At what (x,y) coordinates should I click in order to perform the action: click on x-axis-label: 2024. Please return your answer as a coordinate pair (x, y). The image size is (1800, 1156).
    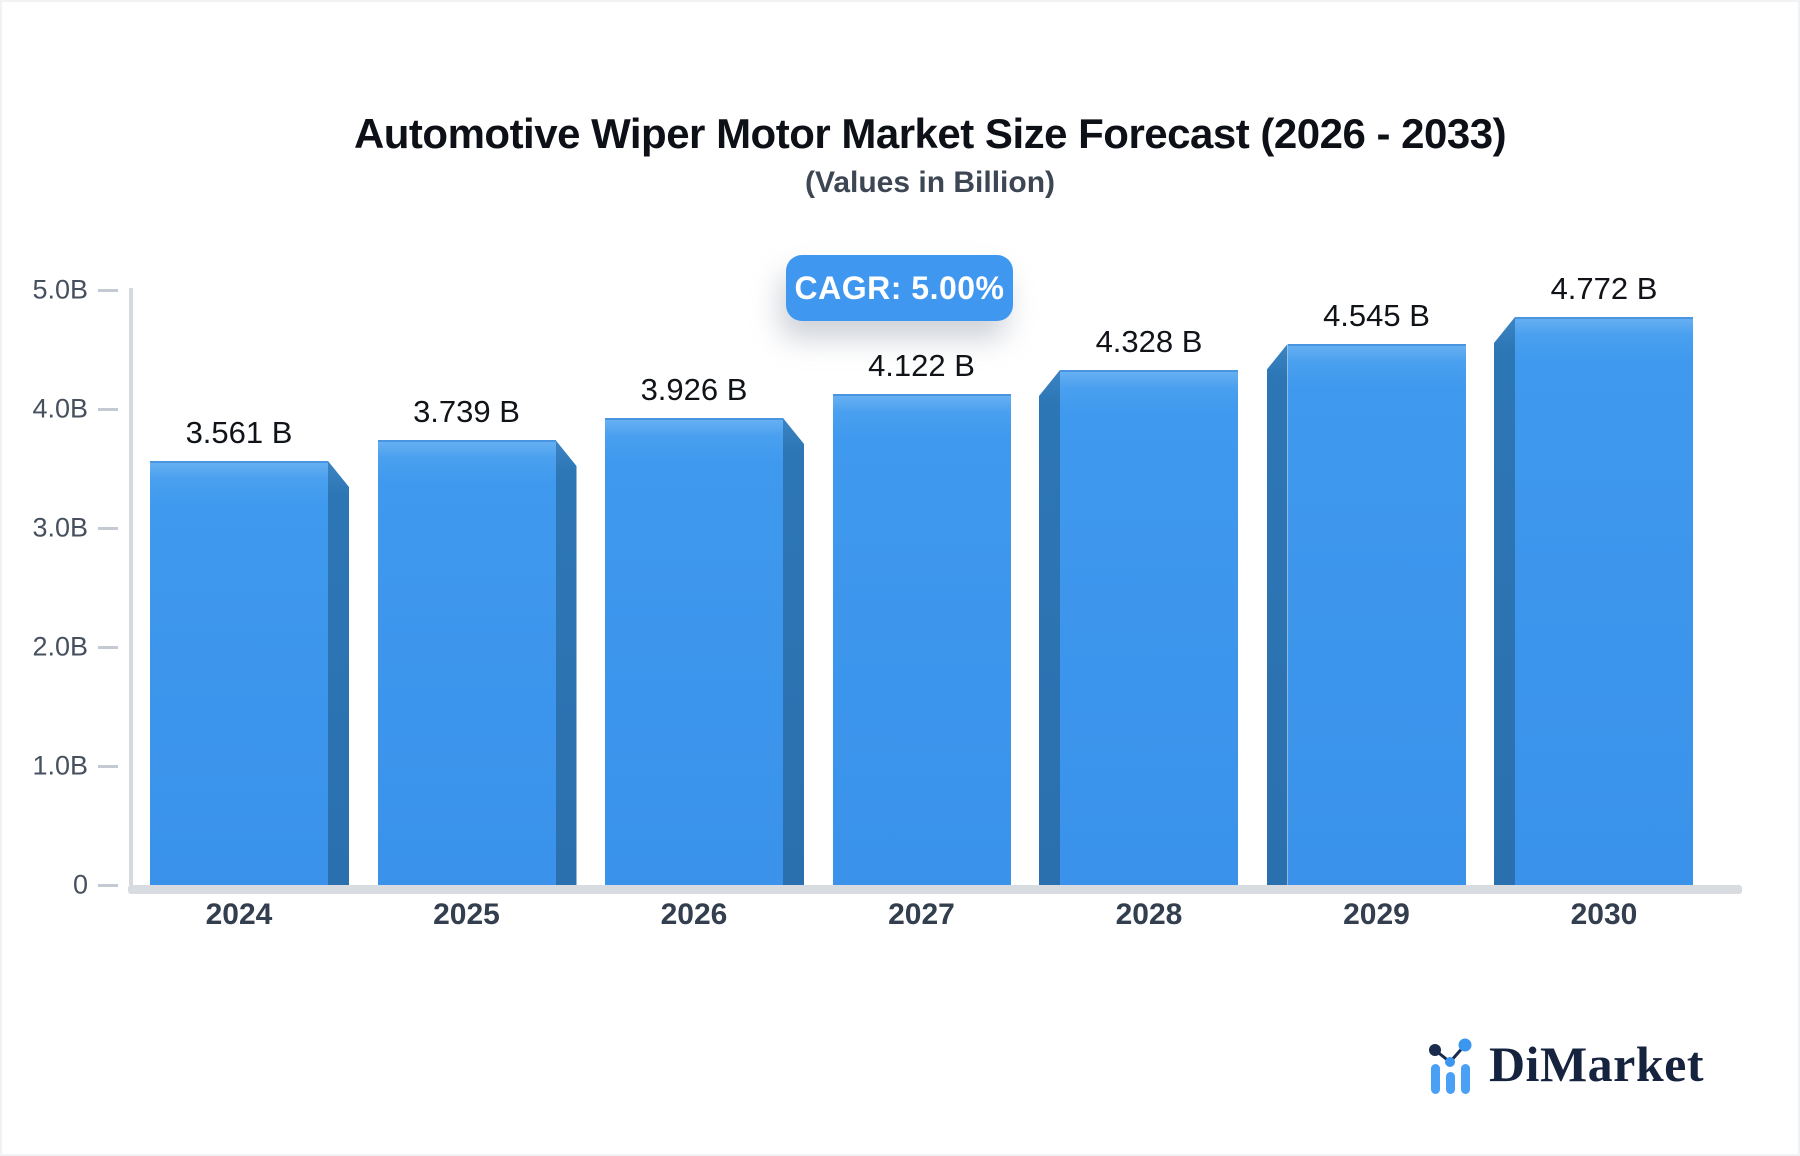
    Looking at the image, I should click on (239, 914).